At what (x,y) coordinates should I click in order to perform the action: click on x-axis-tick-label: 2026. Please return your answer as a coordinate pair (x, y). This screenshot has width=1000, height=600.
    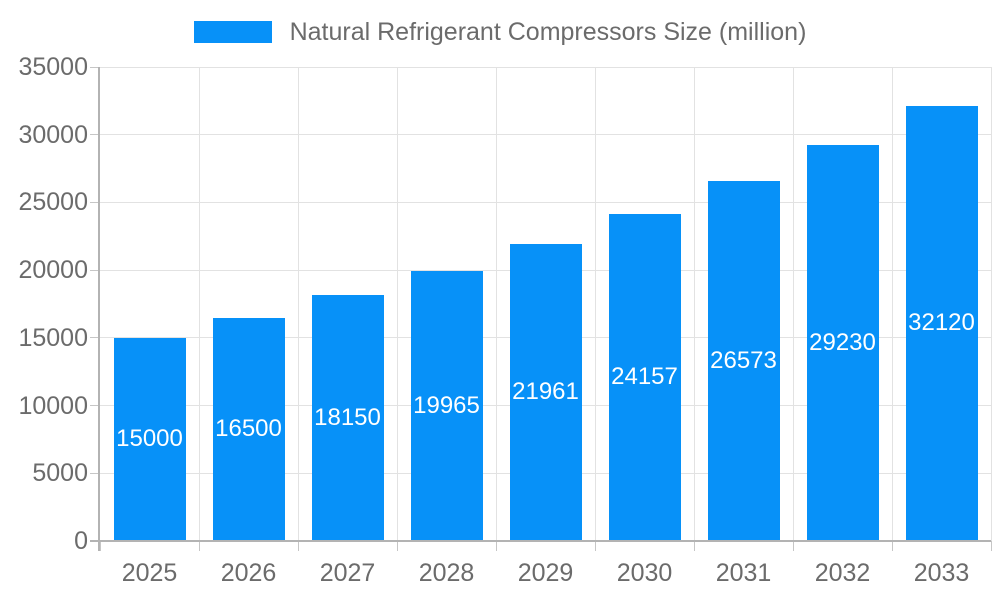
    Looking at the image, I should click on (248, 573).